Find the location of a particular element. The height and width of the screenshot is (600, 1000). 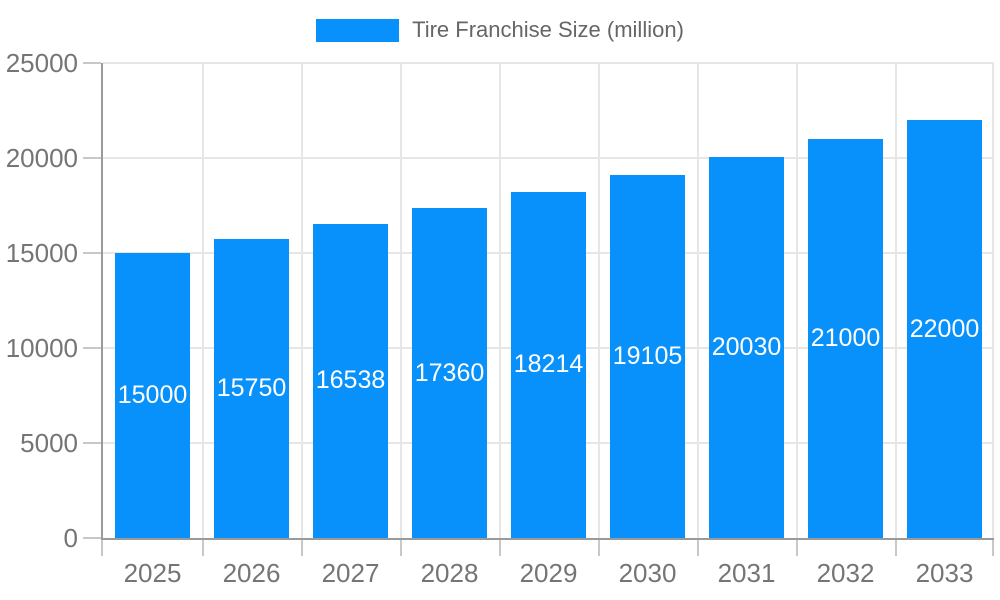

bar: 20030 is located at coordinates (746, 347).